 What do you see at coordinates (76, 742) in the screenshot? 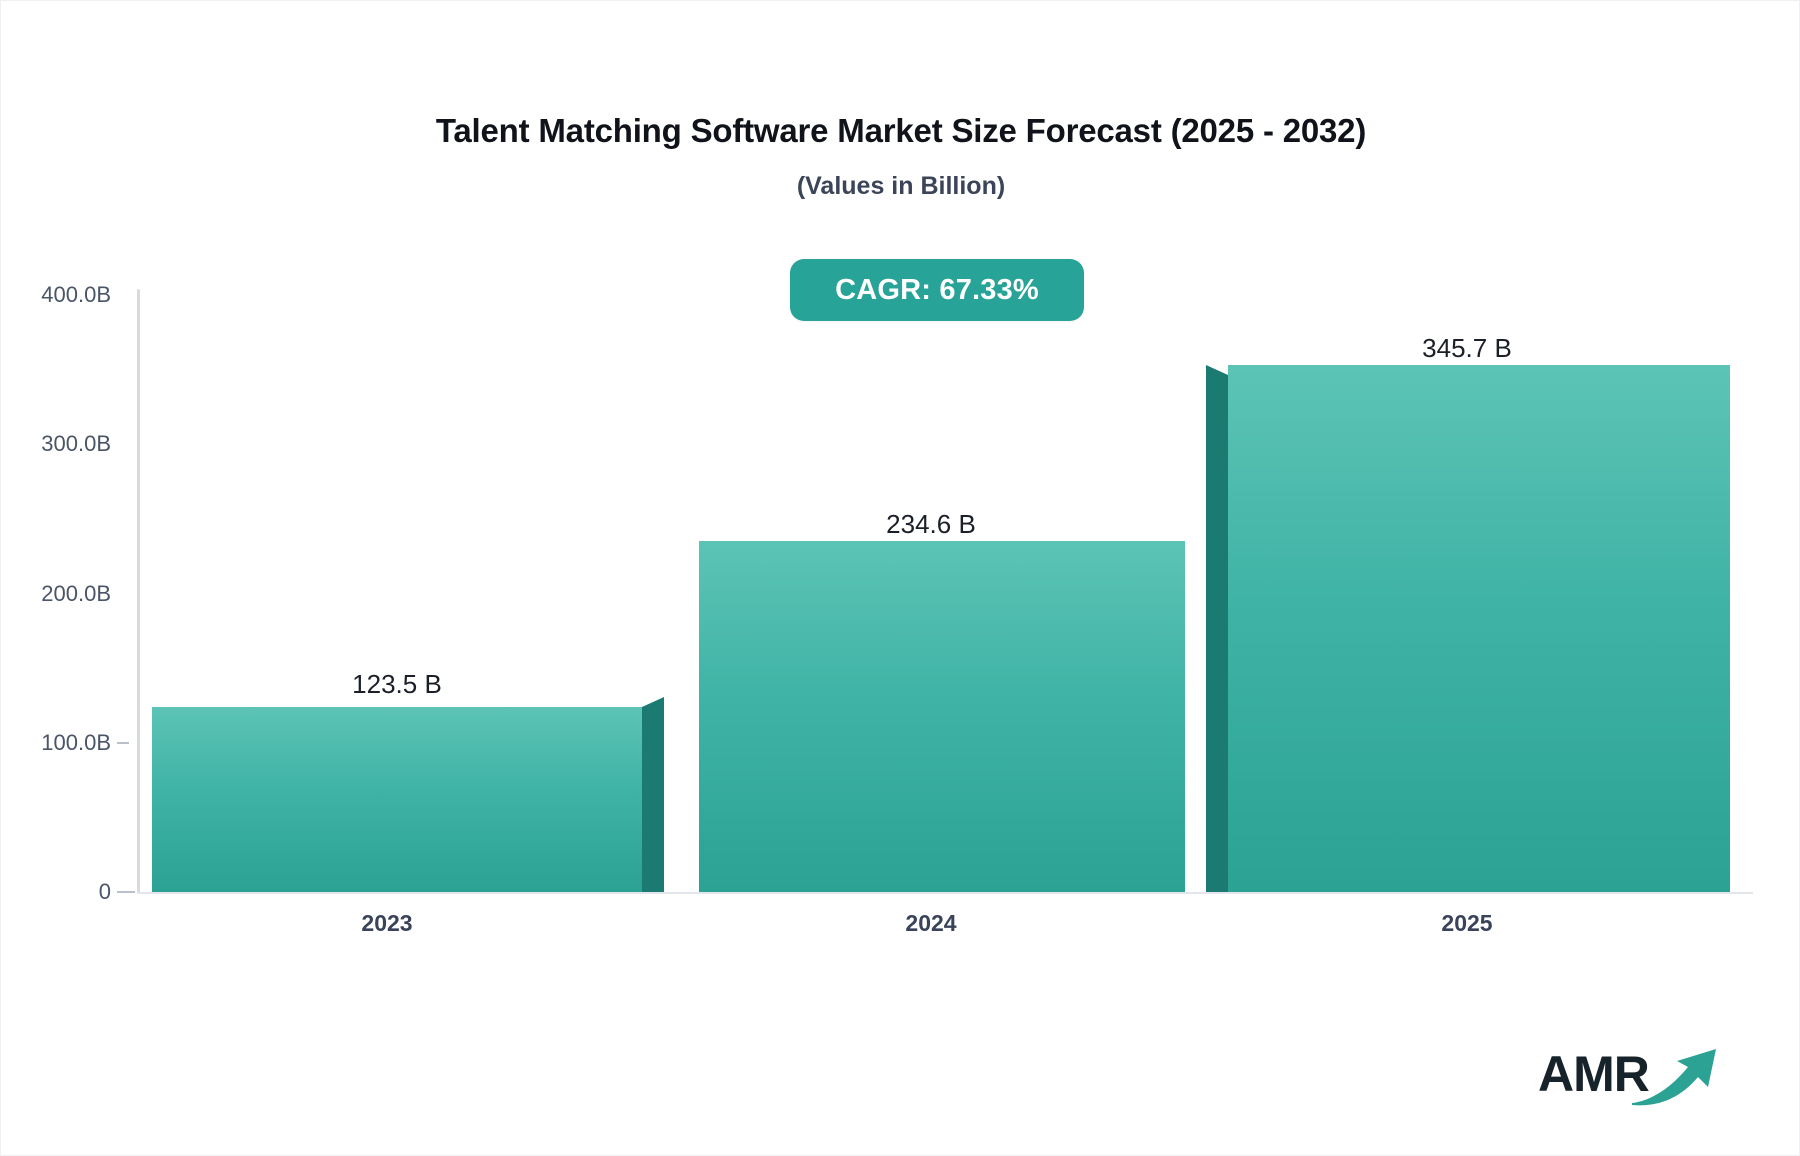
I see `y-axis-tick-label: 100.0B` at bounding box center [76, 742].